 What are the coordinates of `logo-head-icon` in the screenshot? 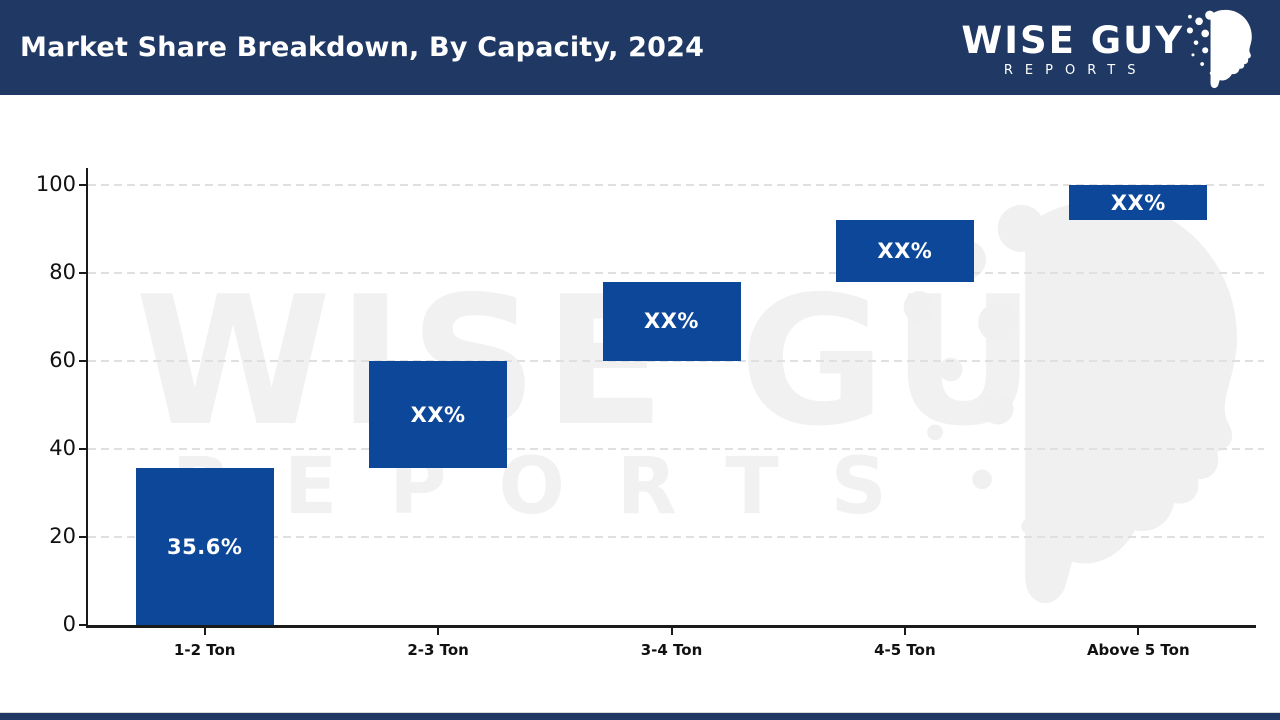 It's located at (1219, 49).